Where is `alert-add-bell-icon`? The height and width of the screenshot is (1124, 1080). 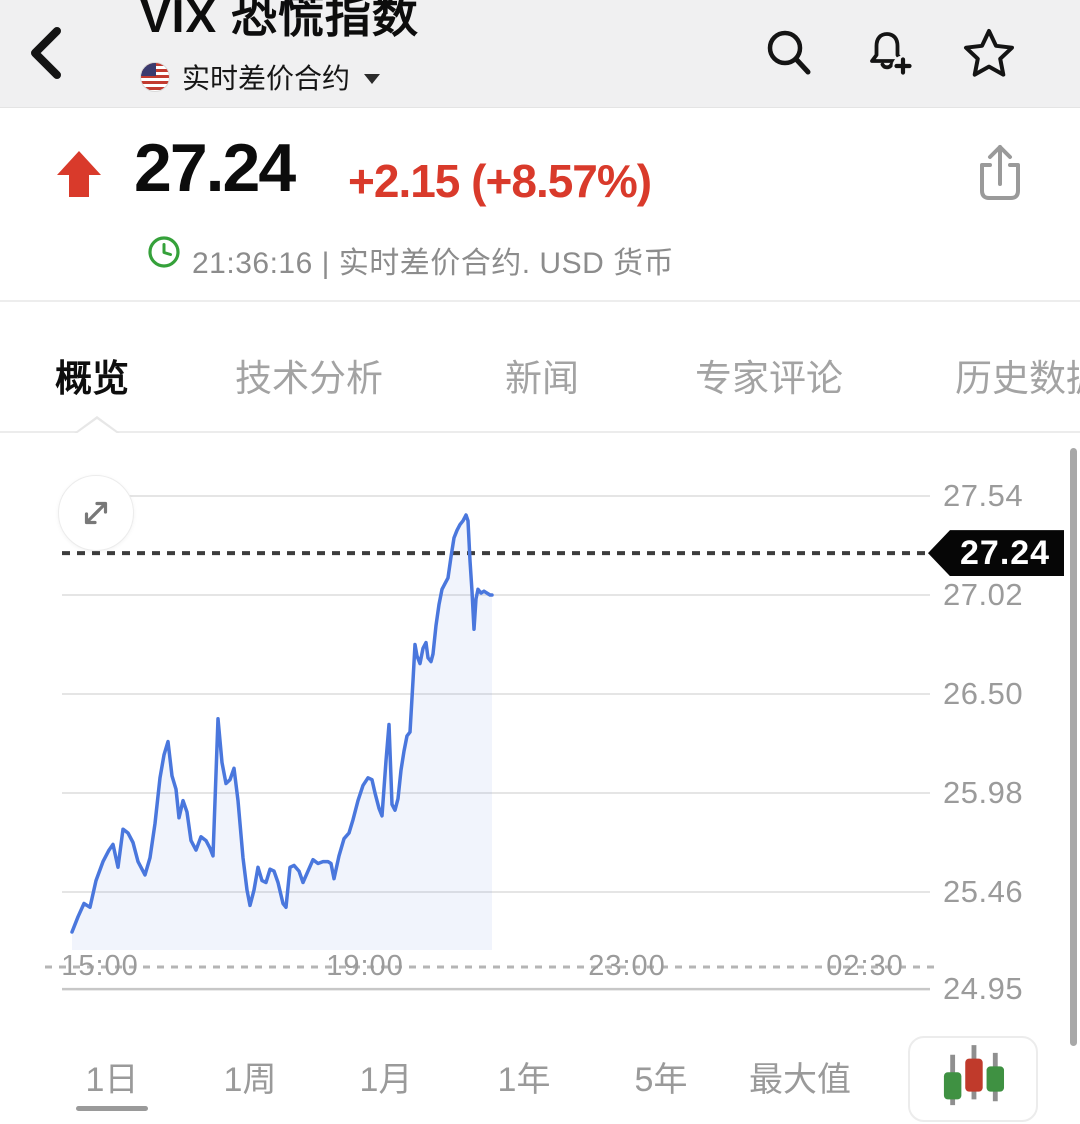
alert-add-bell-icon is located at coordinates (887, 53).